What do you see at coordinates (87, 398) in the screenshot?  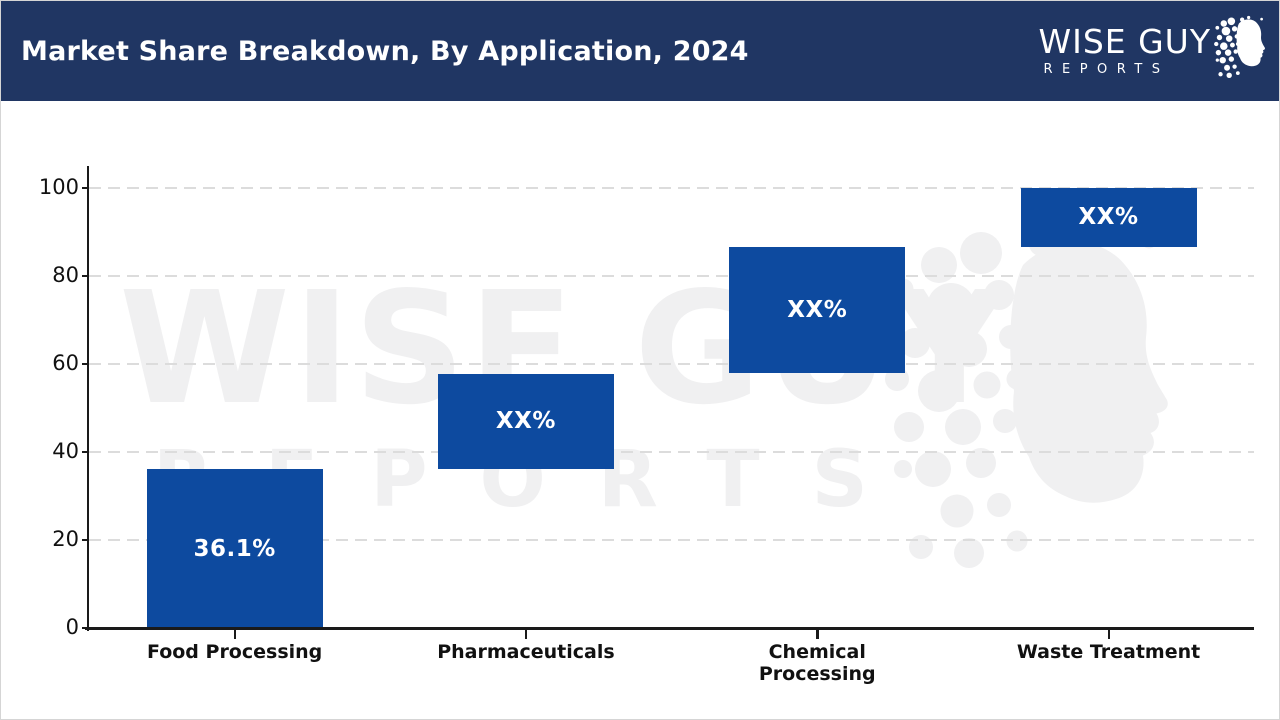 I see `y-axis-line` at bounding box center [87, 398].